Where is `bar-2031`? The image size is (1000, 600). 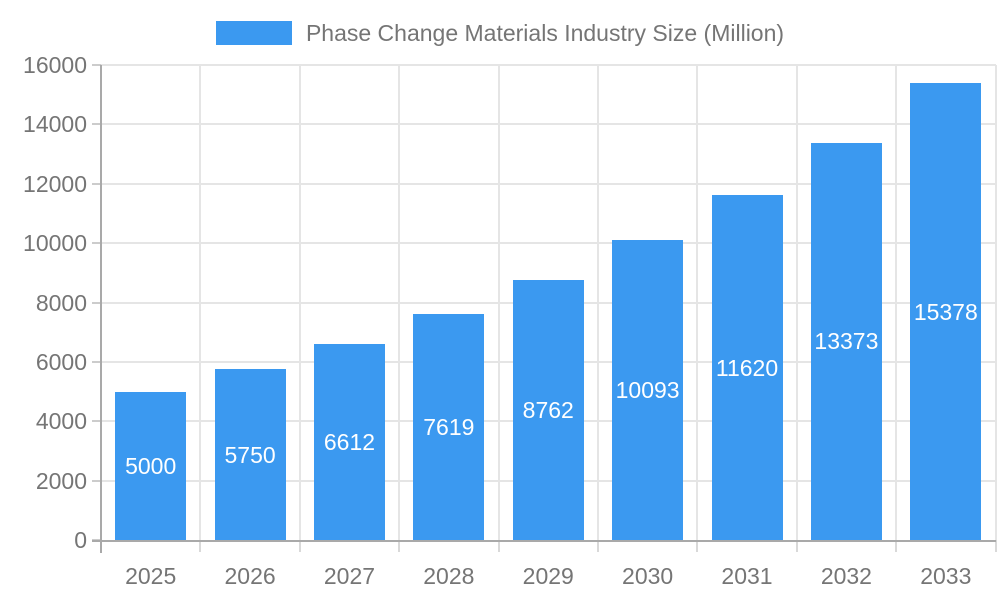
bar-2031 is located at coordinates (747, 367).